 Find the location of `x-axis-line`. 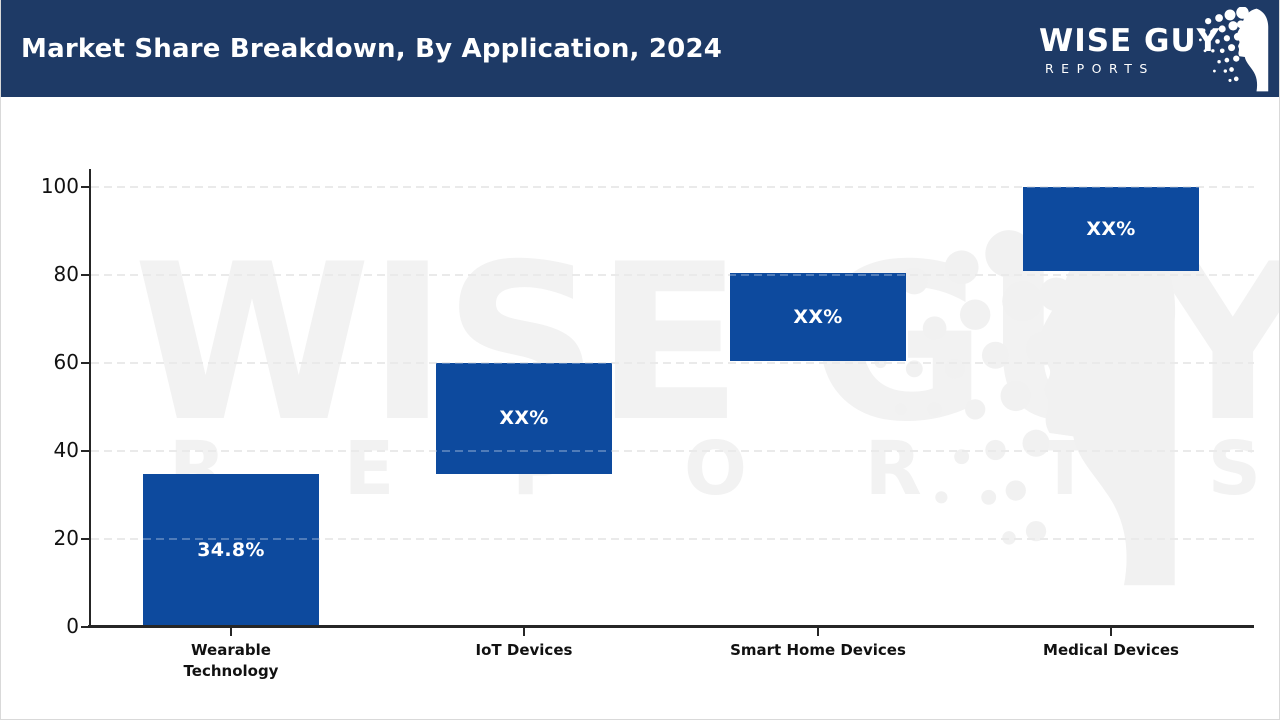

x-axis-line is located at coordinates (671, 626).